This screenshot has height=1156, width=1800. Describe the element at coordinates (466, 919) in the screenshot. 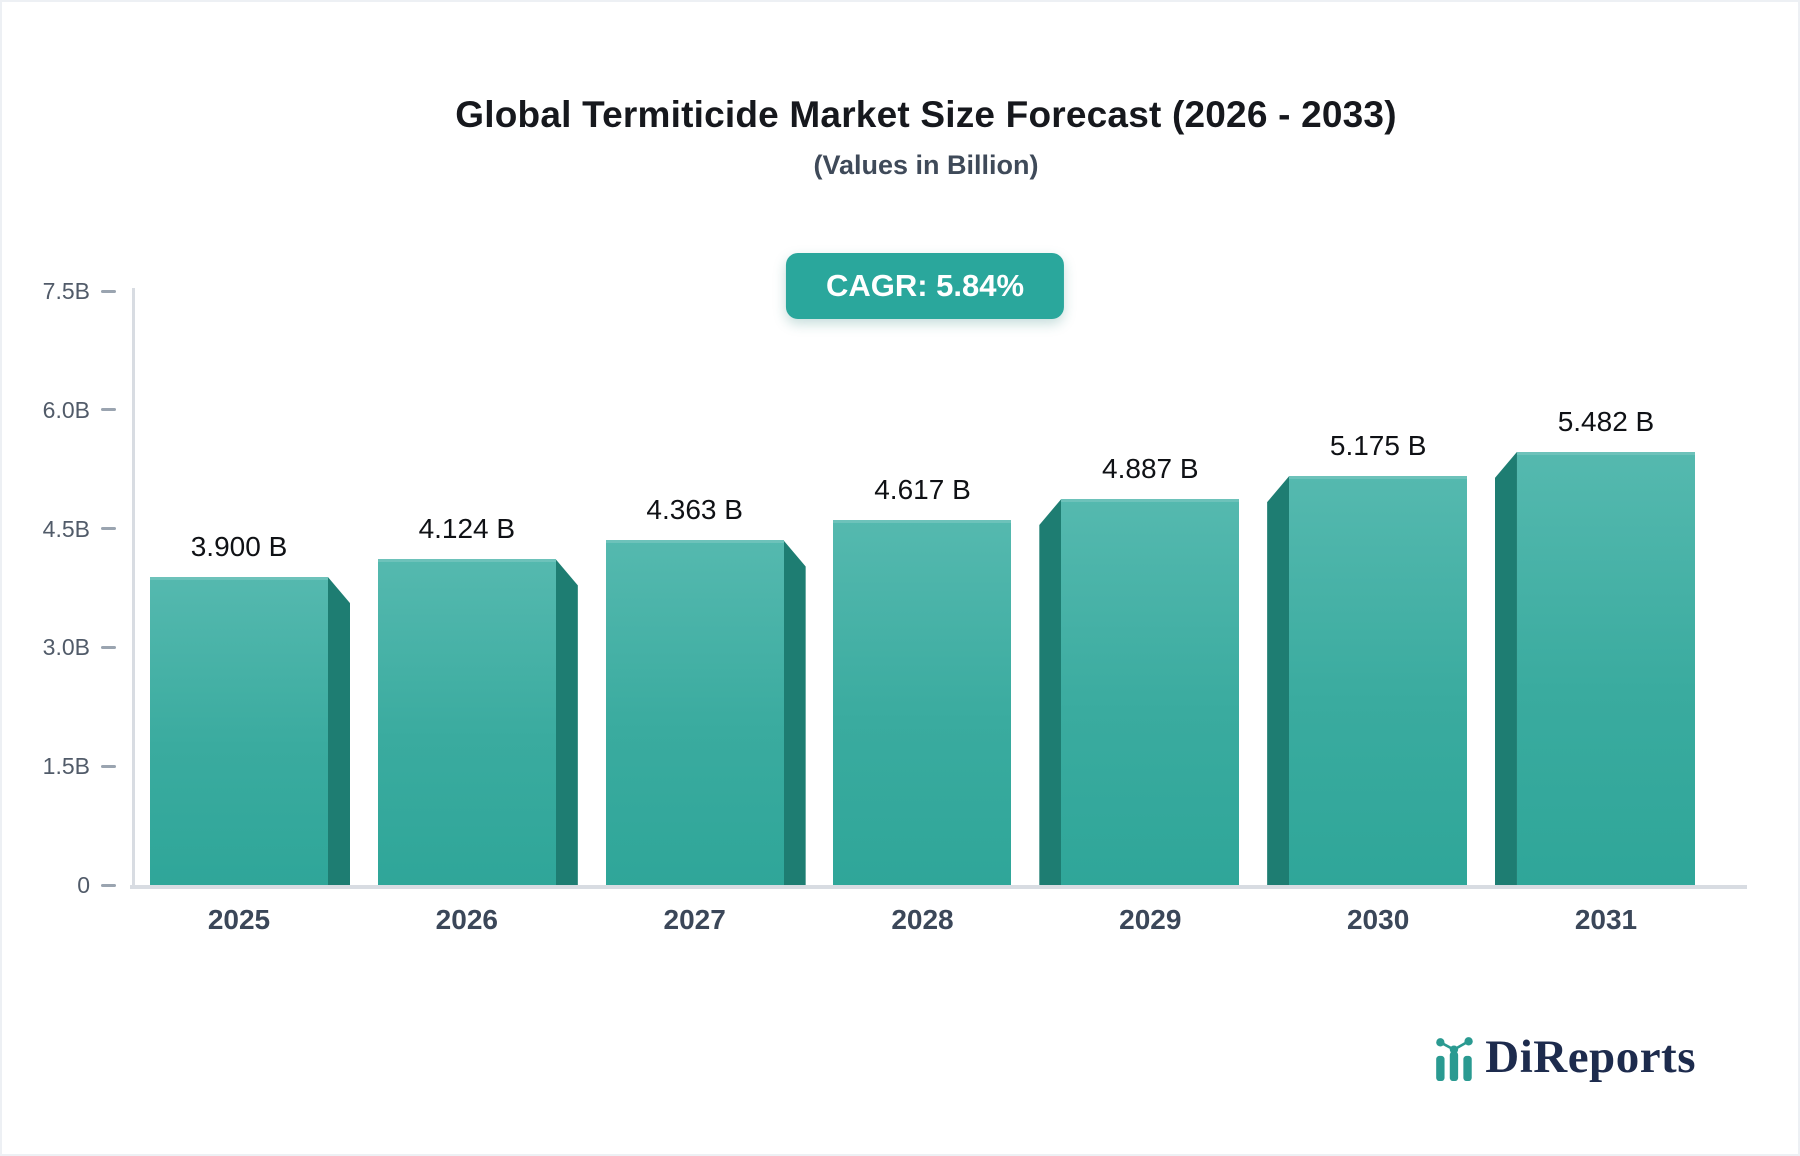

I see `x-axis-label-2026: 2026` at that location.